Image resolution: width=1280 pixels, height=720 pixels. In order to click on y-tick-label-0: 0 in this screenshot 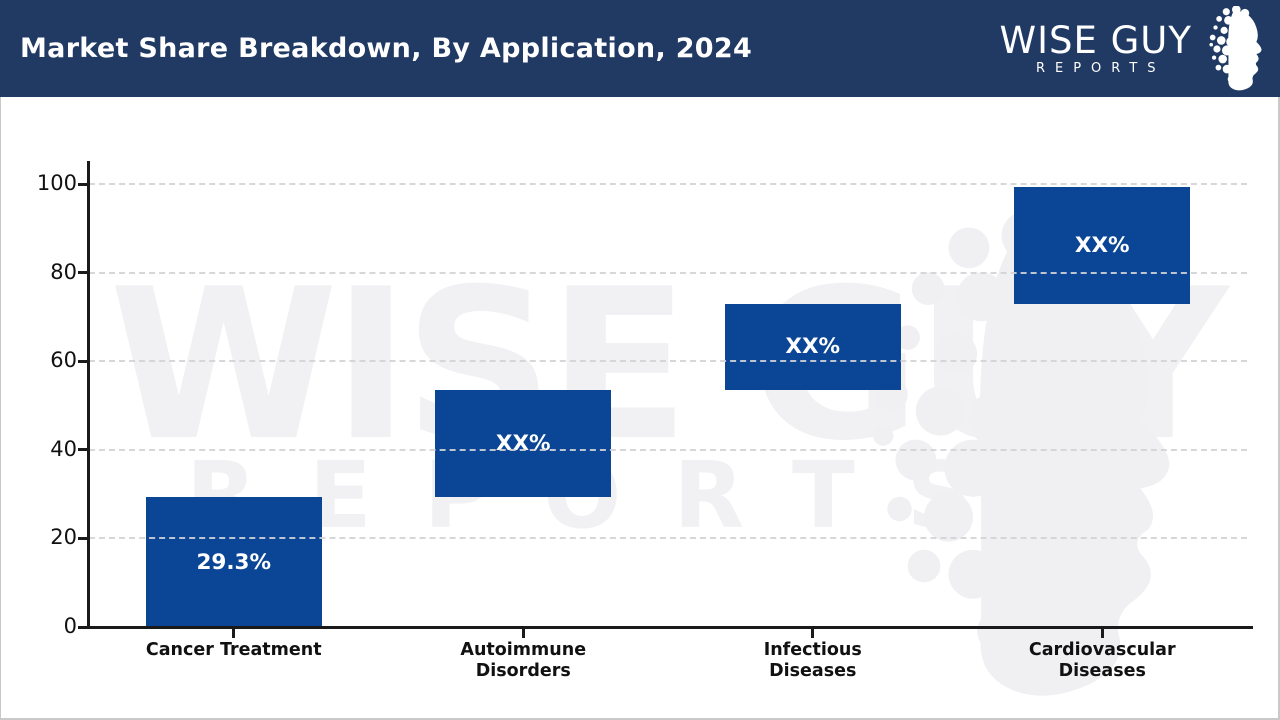, I will do `click(70, 626)`.